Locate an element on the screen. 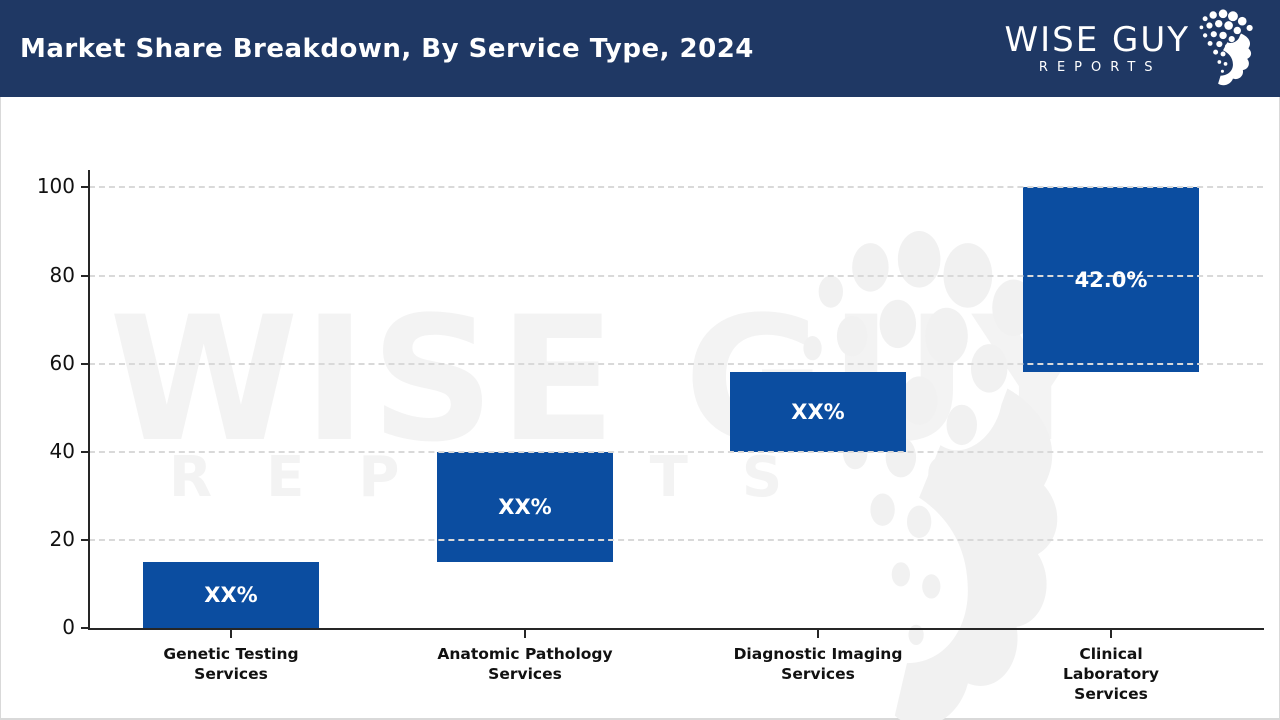 This screenshot has width=1280, height=720. logo-subtitle: REPORTS is located at coordinates (1100, 67).